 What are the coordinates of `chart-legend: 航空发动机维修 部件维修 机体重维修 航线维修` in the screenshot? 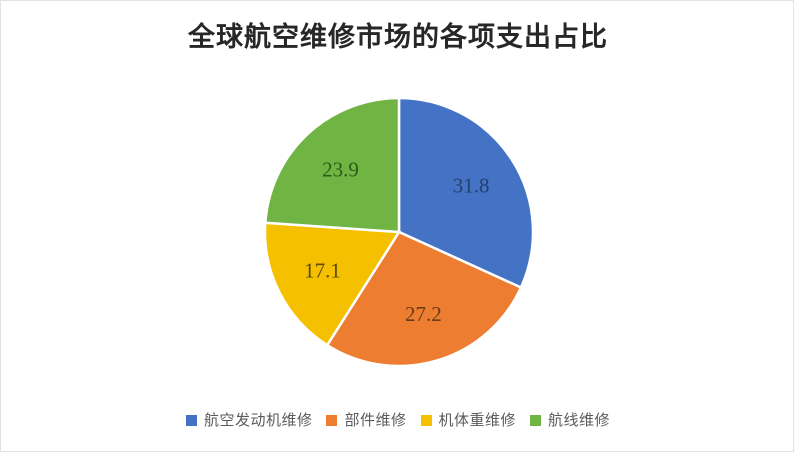 It's located at (397, 419).